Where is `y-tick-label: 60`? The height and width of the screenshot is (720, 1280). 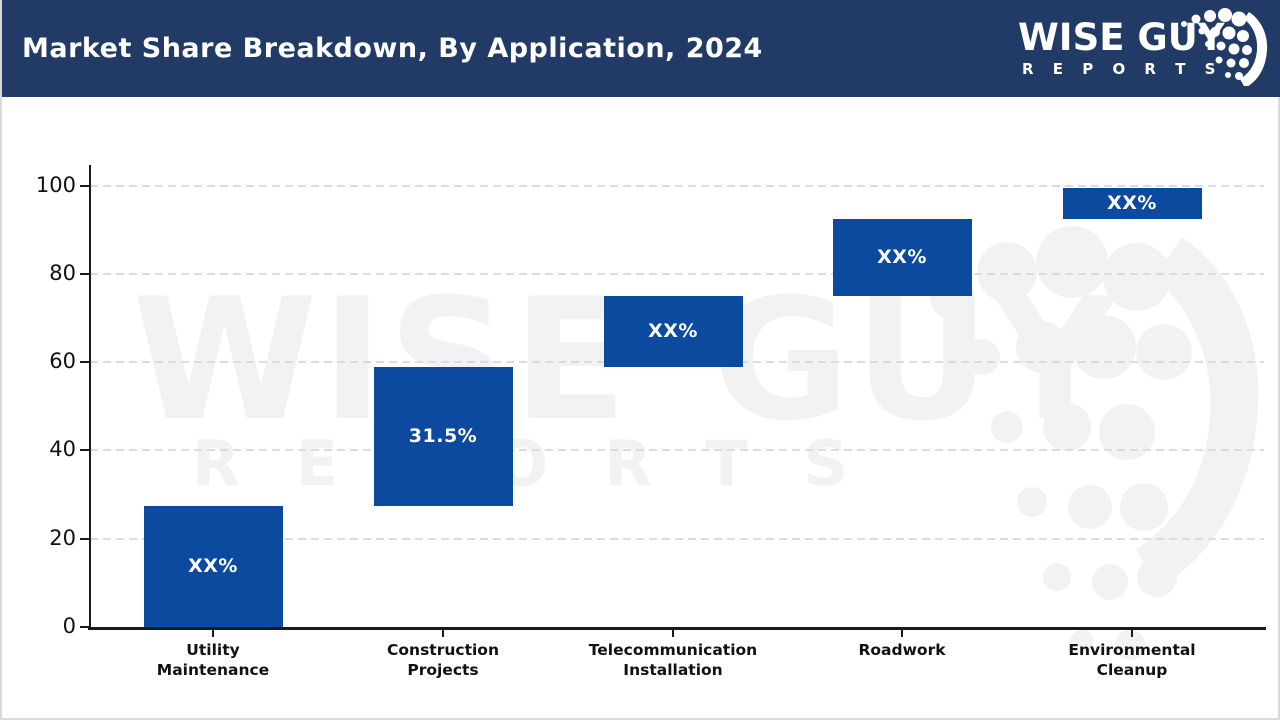 y-tick-label: 60 is located at coordinates (62, 361).